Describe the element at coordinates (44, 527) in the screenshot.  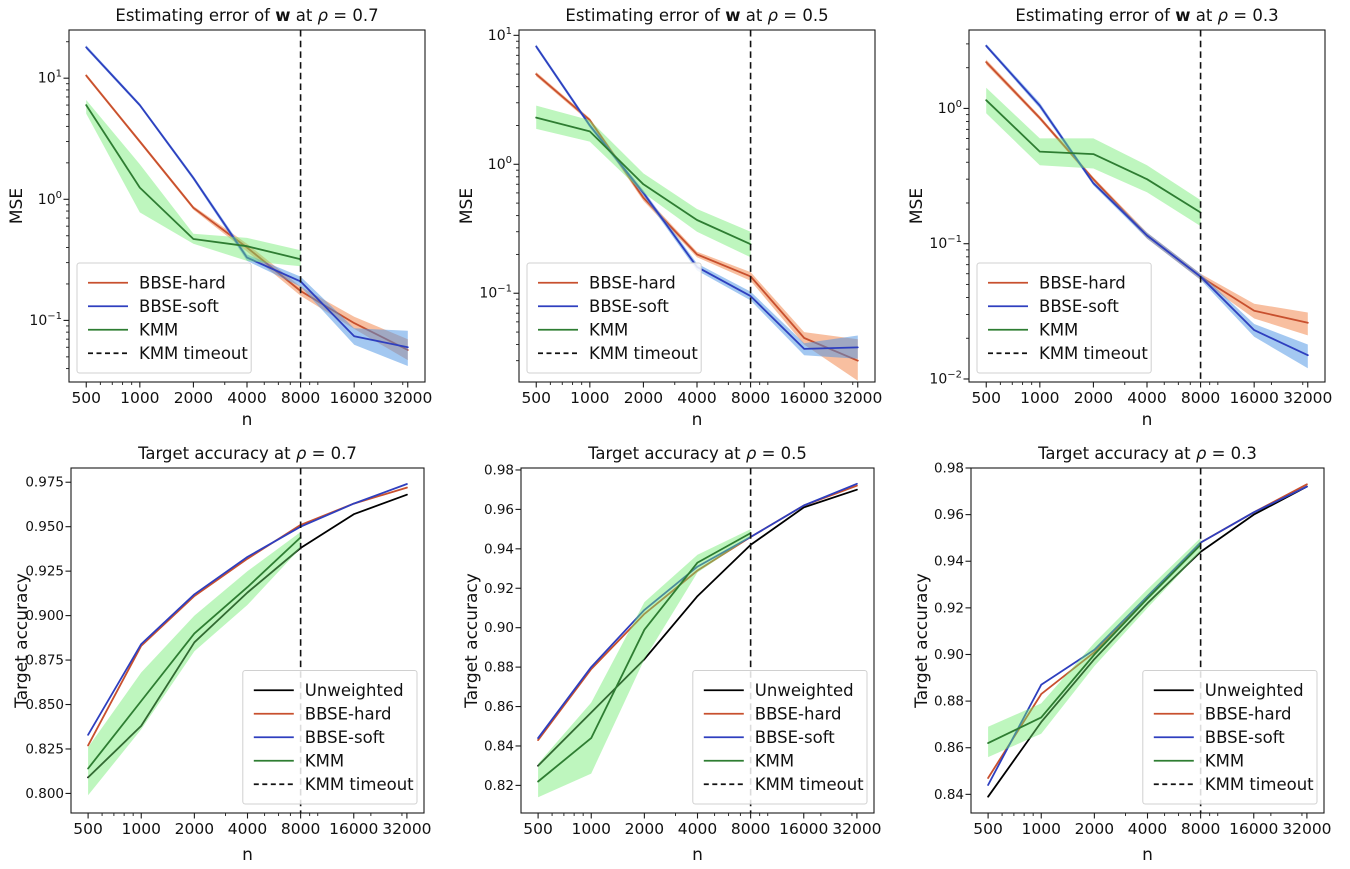
I see `y-tick-label: 0.950` at that location.